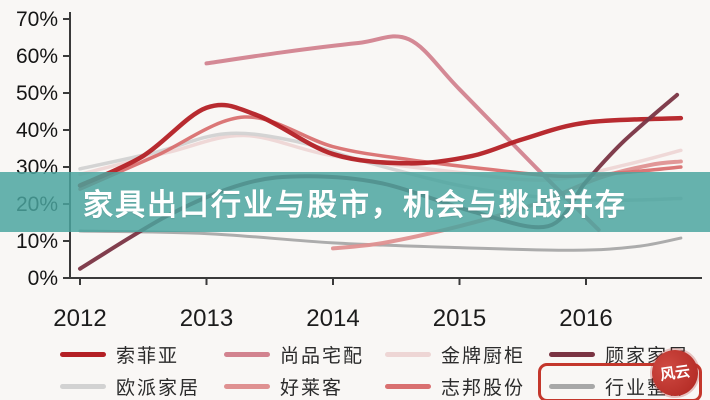 Image resolution: width=710 pixels, height=400 pixels. Describe the element at coordinates (380, 240) in the screenshot. I see `series-line-行业整体` at that location.